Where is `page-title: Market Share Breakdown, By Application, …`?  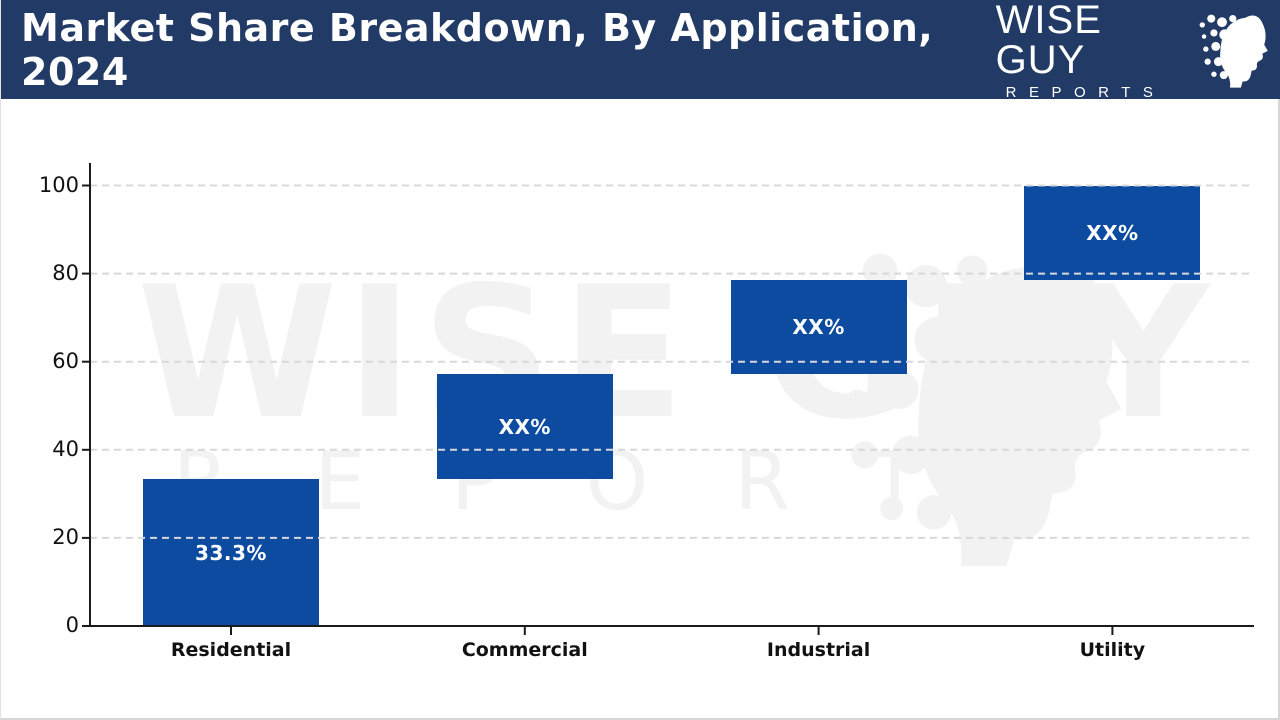
page-title: Market Share Breakdown, By Application, … is located at coordinates (477, 49).